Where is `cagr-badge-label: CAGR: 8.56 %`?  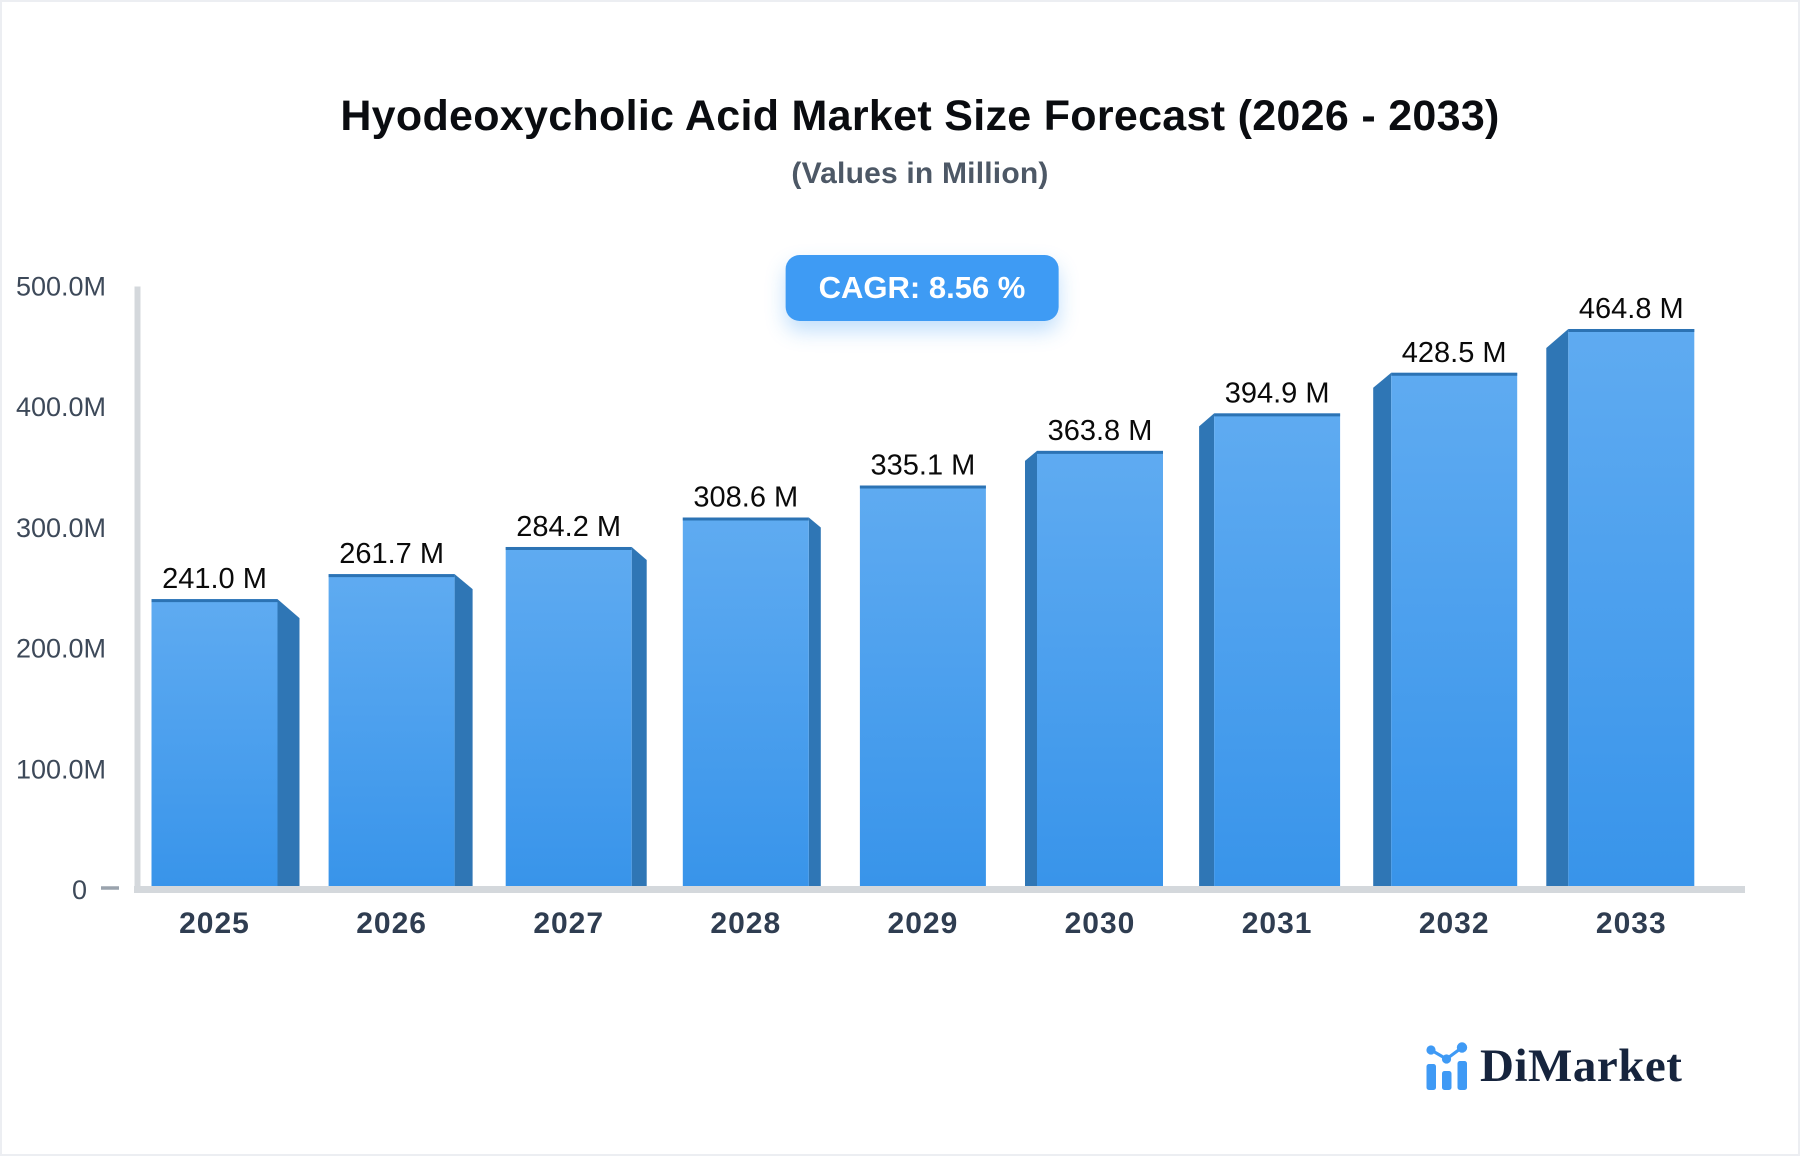
cagr-badge-label: CAGR: 8.56 % is located at coordinates (922, 287).